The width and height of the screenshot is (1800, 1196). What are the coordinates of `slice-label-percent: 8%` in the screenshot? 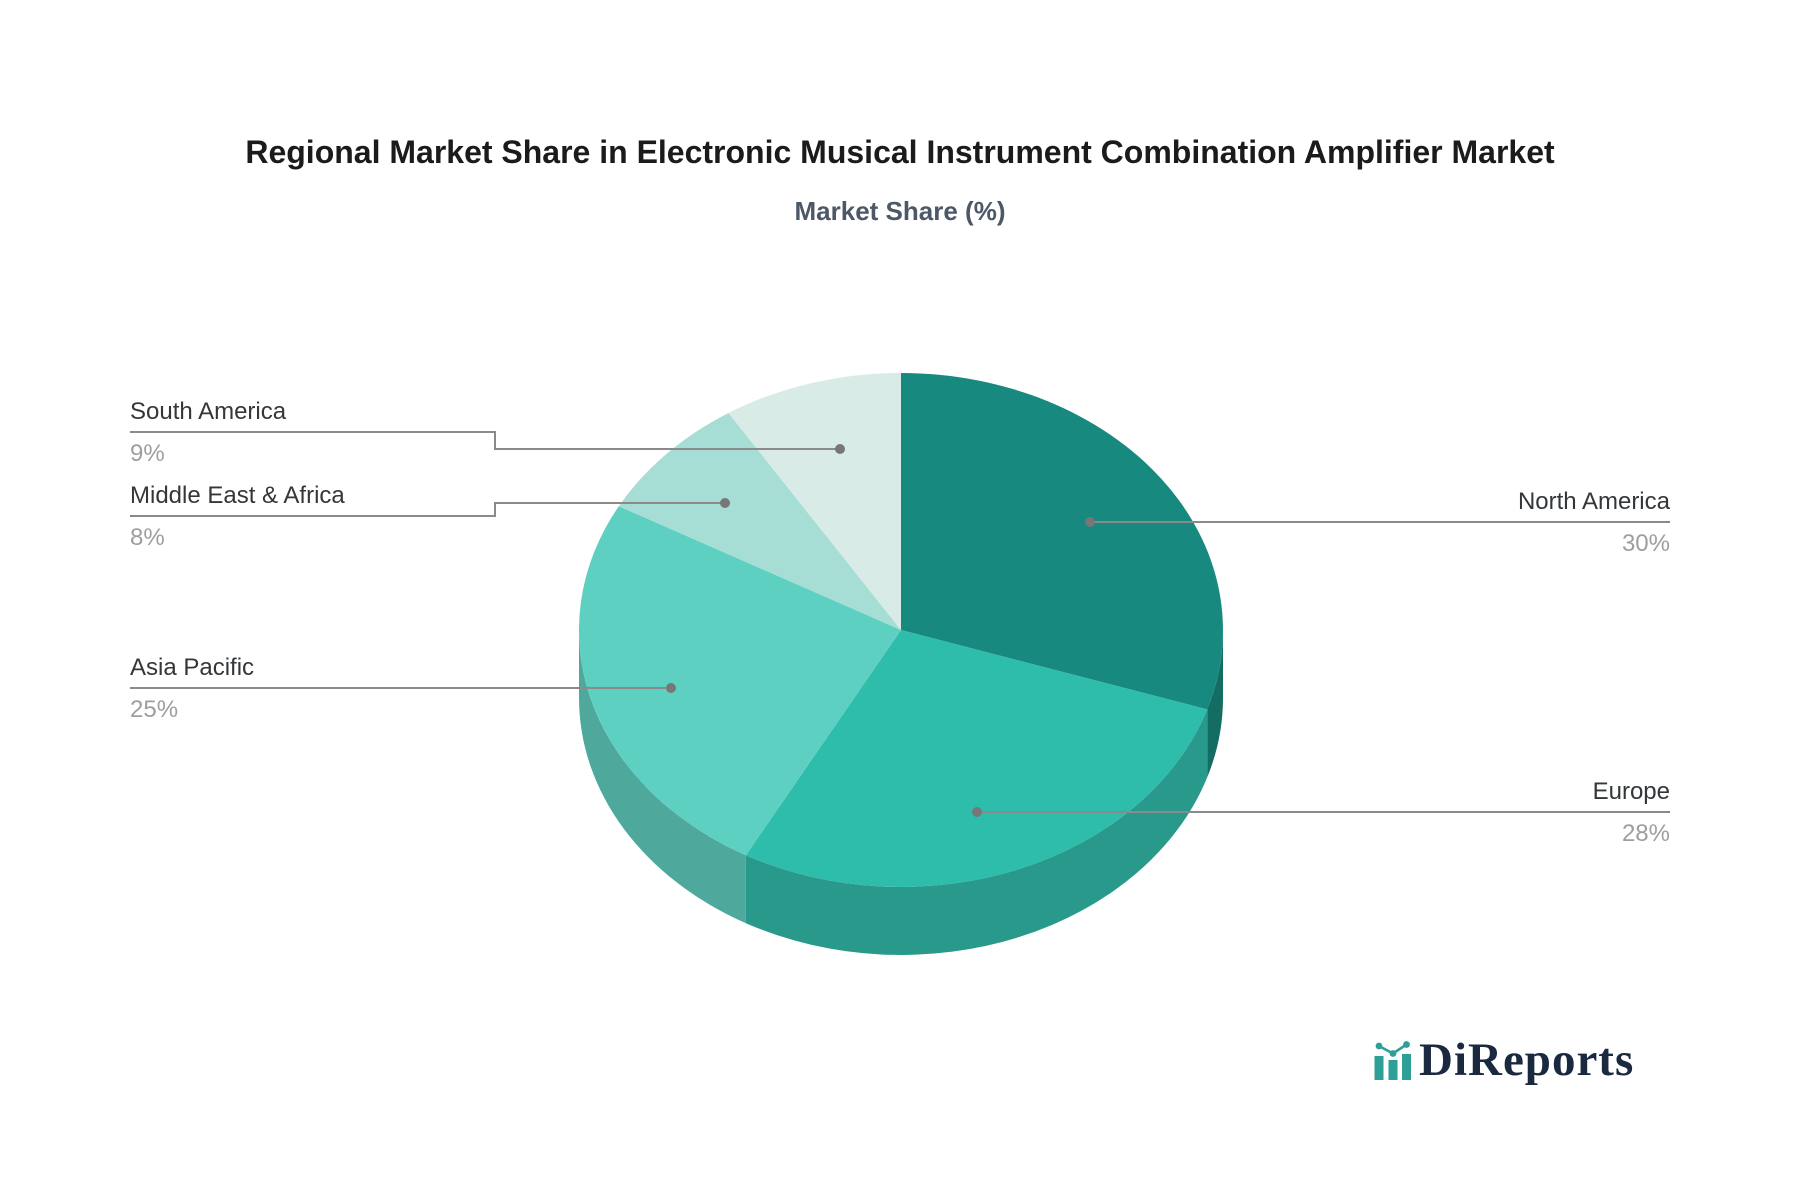 It's located at (147, 537).